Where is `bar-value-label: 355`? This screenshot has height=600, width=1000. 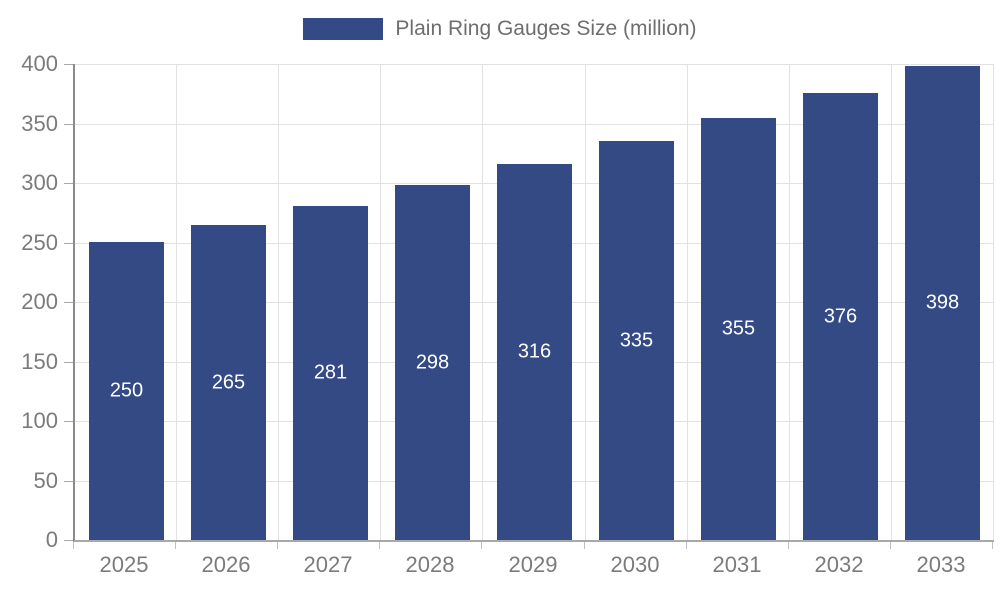
bar-value-label: 355 is located at coordinates (738, 328).